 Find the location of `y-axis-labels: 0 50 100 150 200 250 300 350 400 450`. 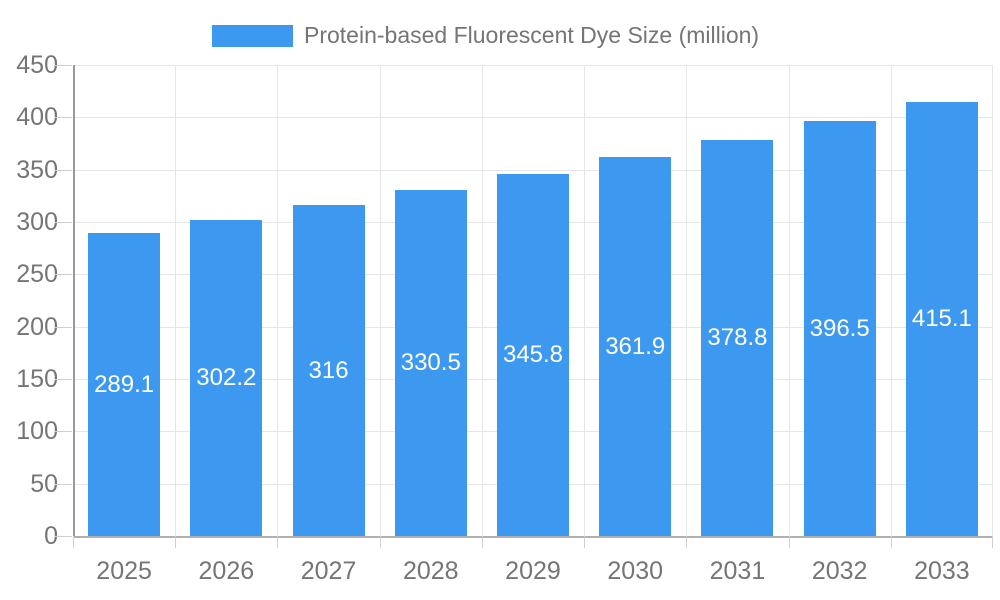

y-axis-labels: 0 50 100 150 200 250 300 350 400 450 is located at coordinates (29, 300).